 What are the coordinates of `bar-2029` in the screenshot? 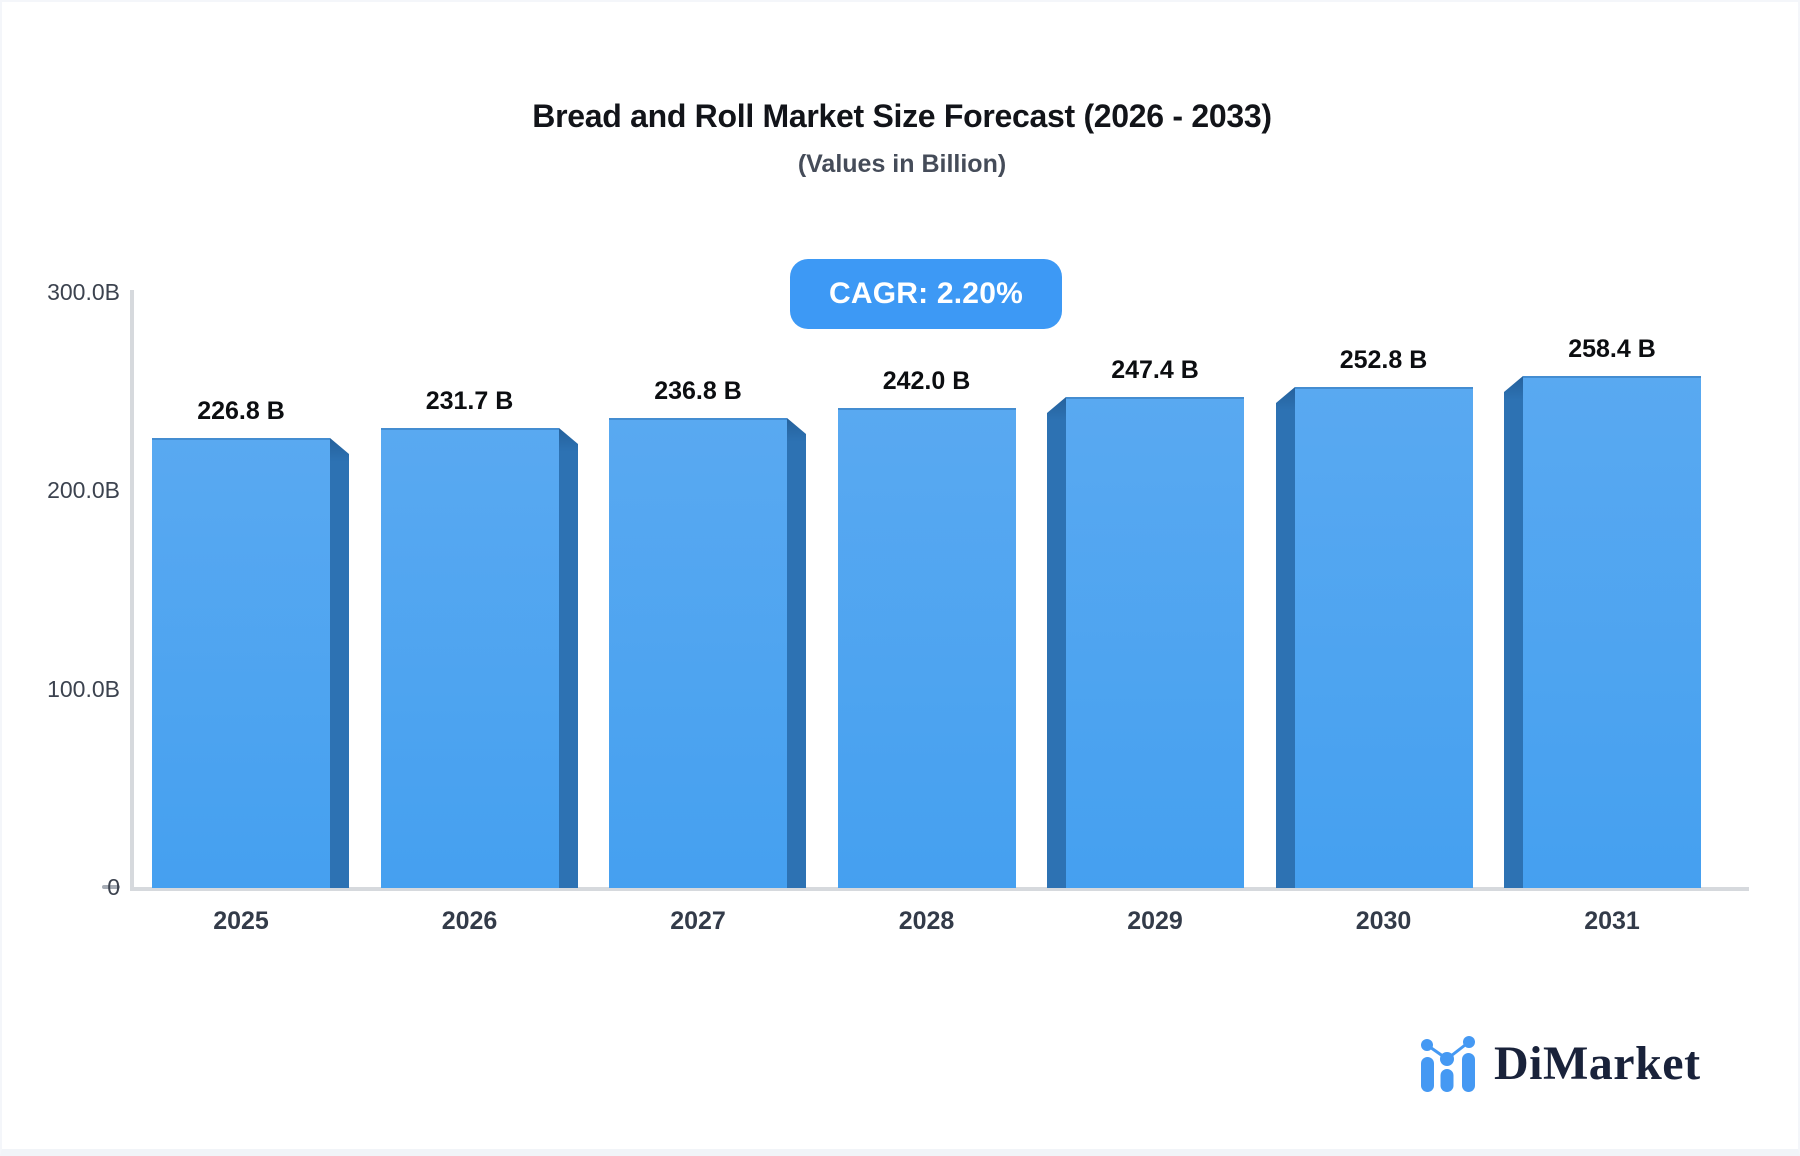 It's located at (1155, 642).